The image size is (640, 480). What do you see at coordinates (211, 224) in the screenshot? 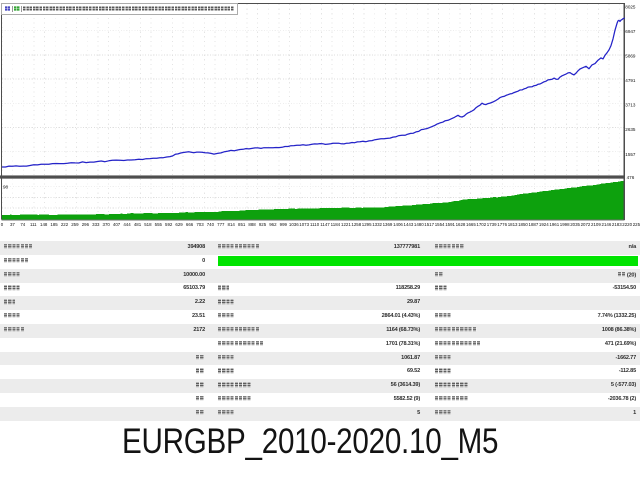
I see `svg-text: 740` at bounding box center [211, 224].